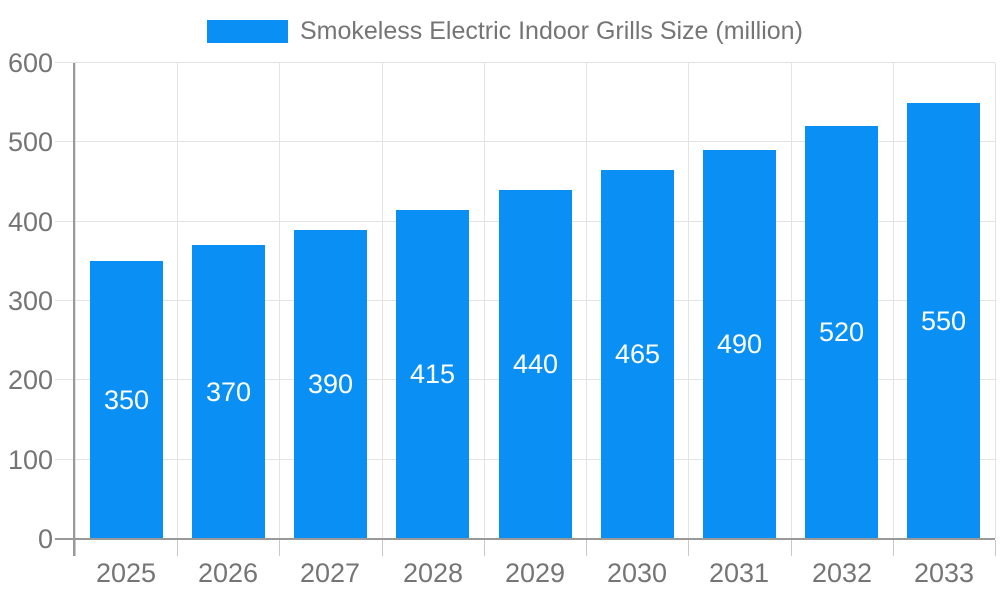  What do you see at coordinates (535, 573) in the screenshot?
I see `x-tick-label: 2029` at bounding box center [535, 573].